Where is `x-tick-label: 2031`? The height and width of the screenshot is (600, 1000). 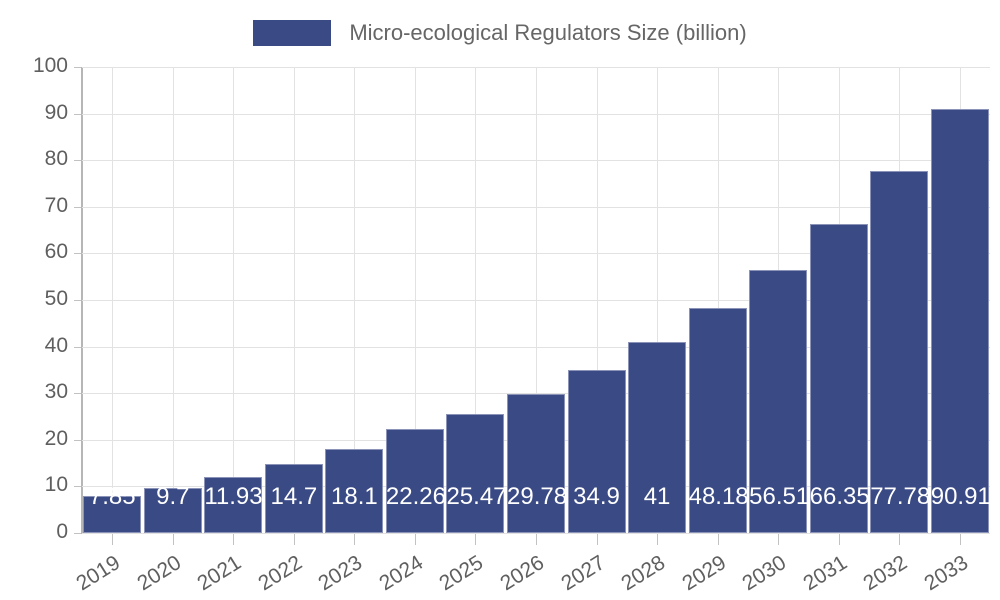
x-tick-label: 2031 is located at coordinates (825, 573).